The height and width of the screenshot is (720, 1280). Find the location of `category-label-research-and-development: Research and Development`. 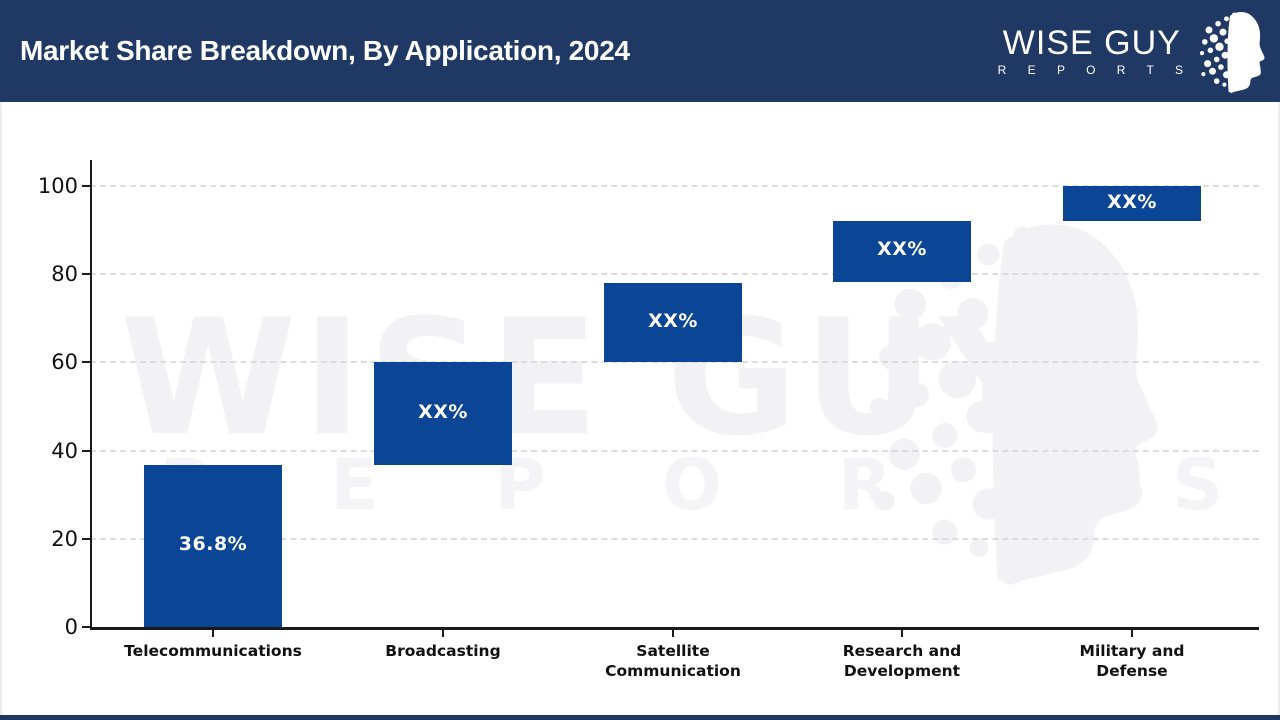

category-label-research-and-development: Research and Development is located at coordinates (902, 661).